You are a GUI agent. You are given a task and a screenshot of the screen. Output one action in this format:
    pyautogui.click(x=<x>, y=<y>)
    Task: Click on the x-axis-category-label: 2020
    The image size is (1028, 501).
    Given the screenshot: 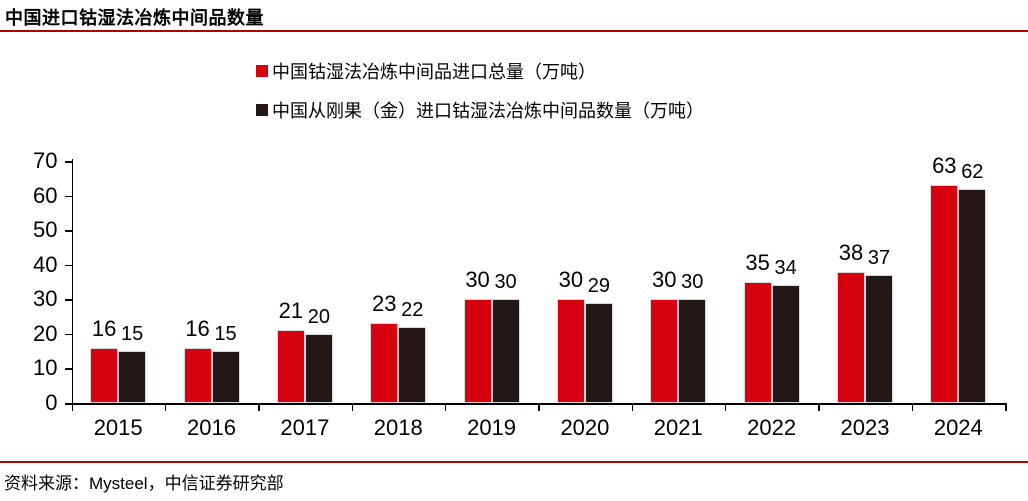 What is the action you would take?
    pyautogui.click(x=585, y=427)
    